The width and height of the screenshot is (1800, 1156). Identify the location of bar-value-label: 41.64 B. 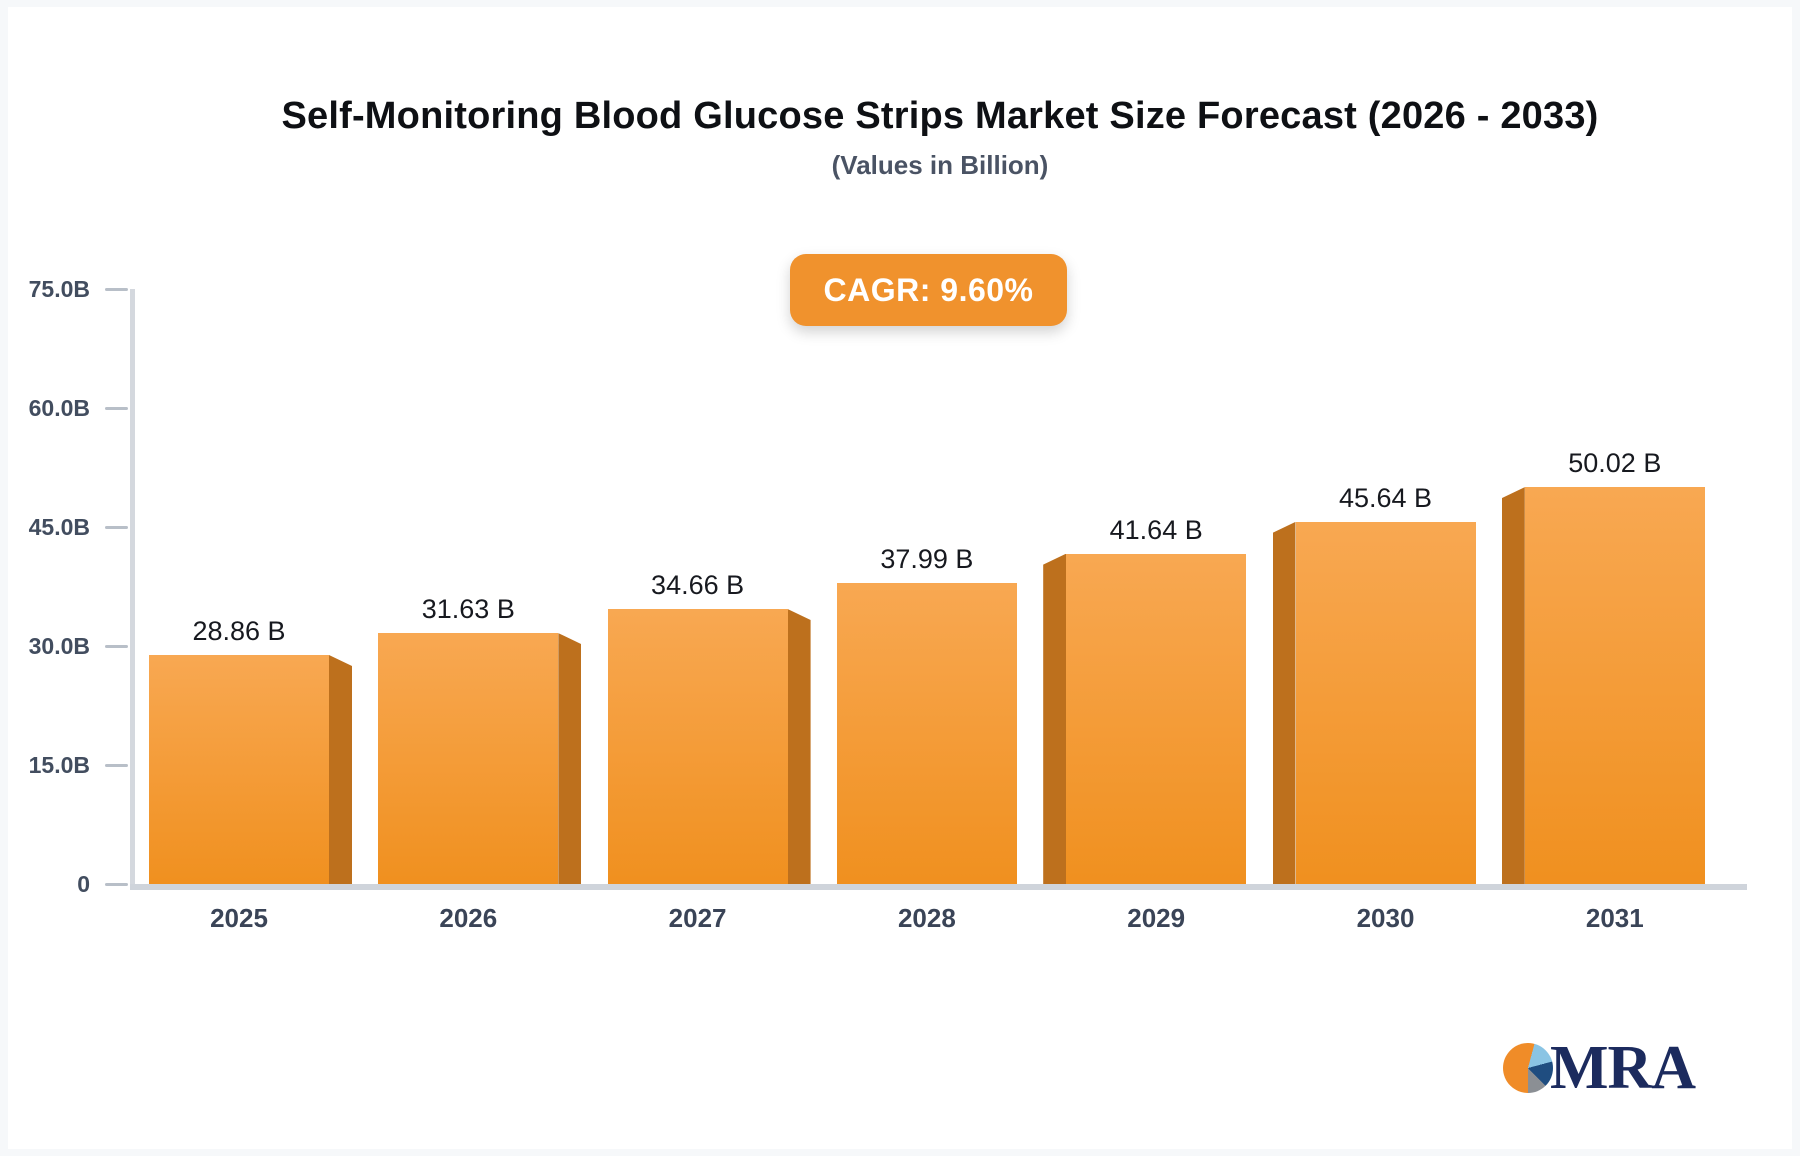
(1156, 529).